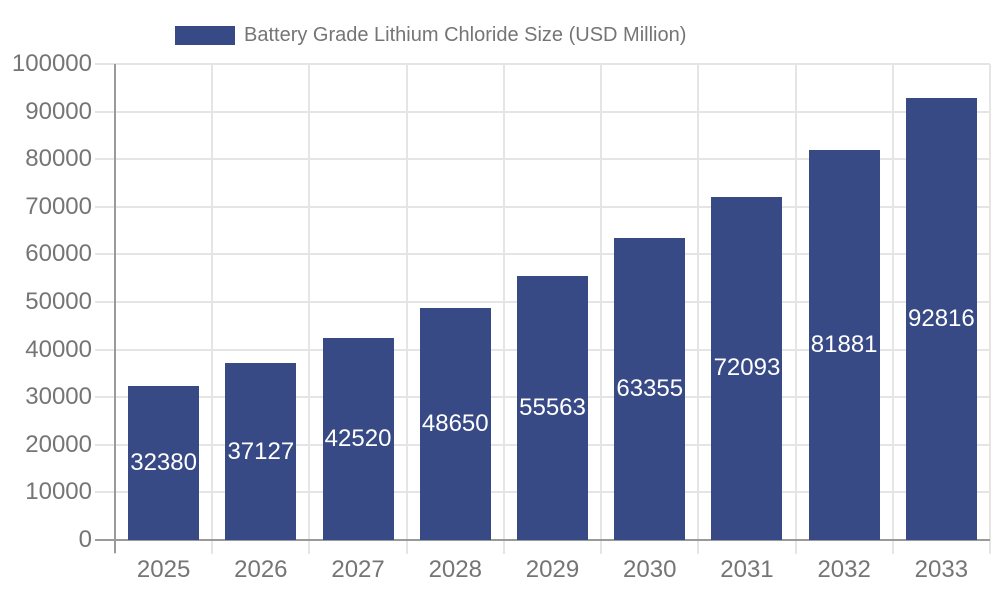  Describe the element at coordinates (205, 35) in the screenshot. I see `legend-swatch` at that location.